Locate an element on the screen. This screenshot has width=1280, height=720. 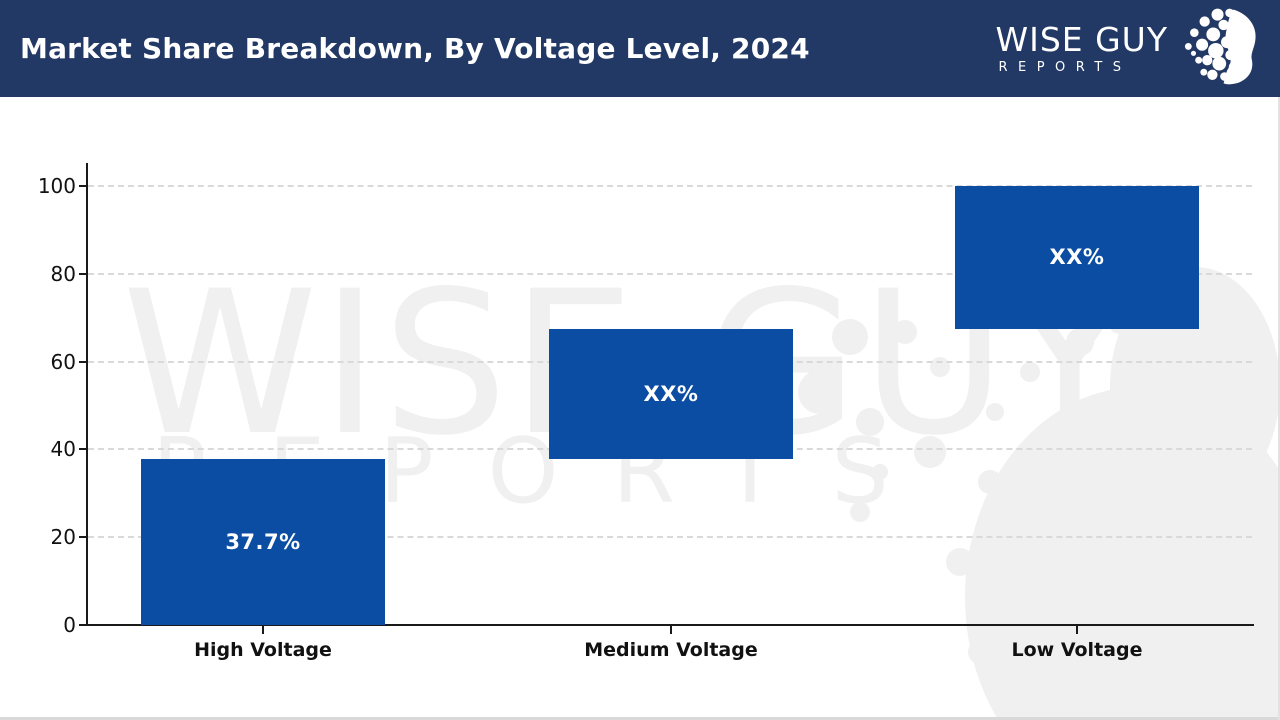
bar-3: XX% is located at coordinates (1077, 257).